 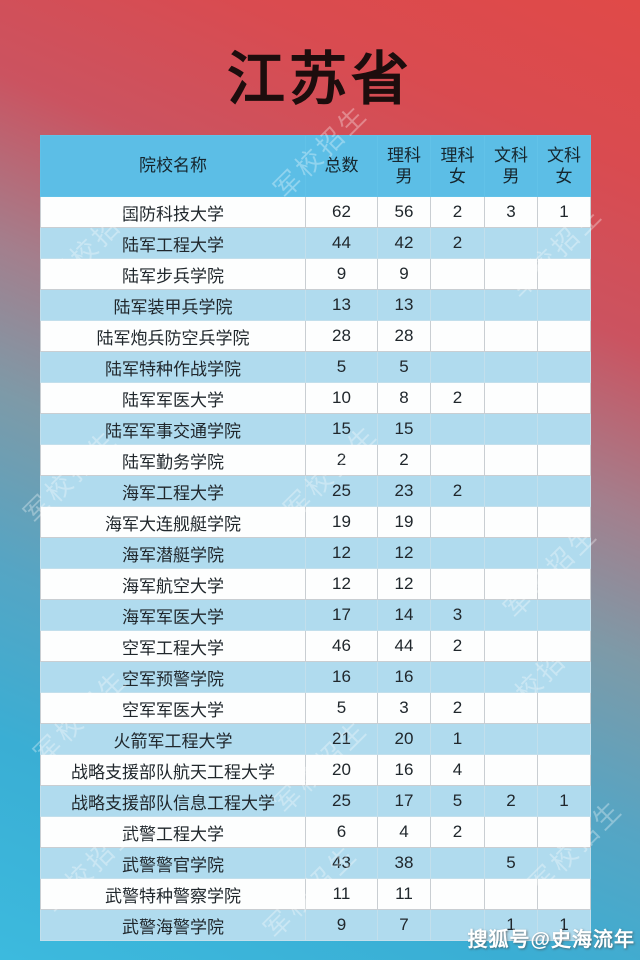 I want to click on table-row: 陆军军医大学 10 8 2, so click(x=315, y=398).